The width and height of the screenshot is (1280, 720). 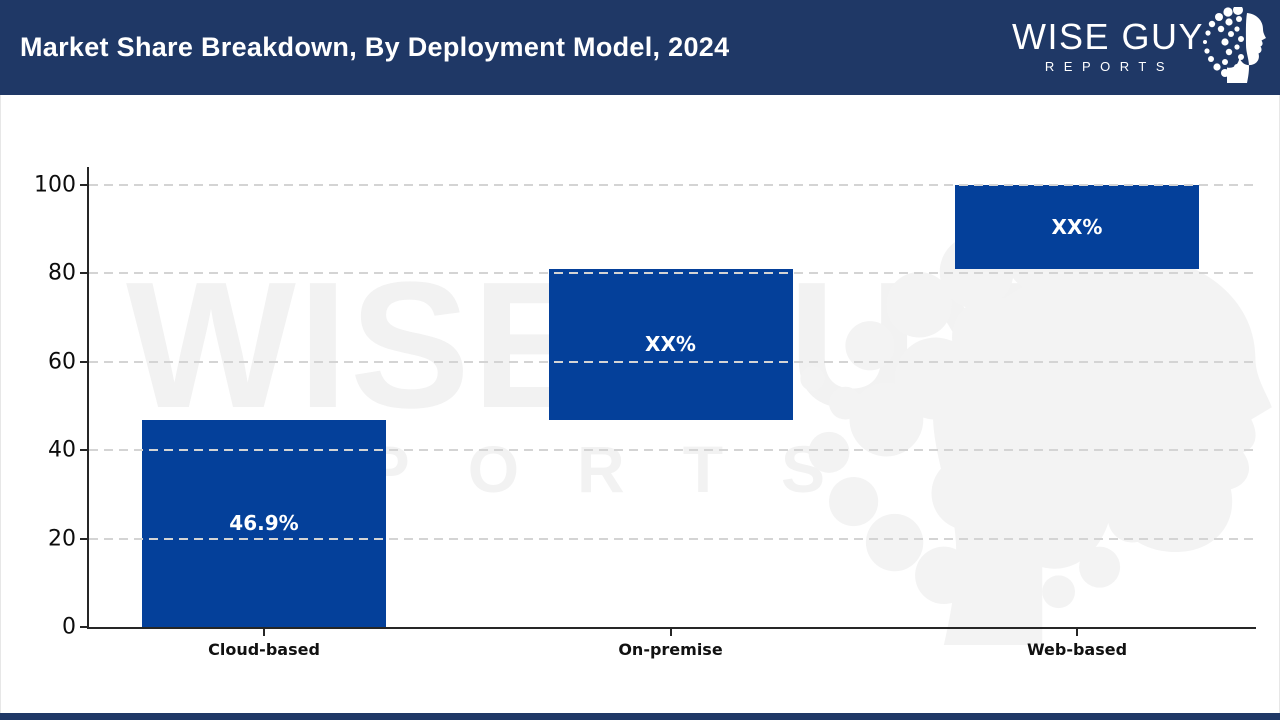 I want to click on x-axis-line, so click(x=671, y=628).